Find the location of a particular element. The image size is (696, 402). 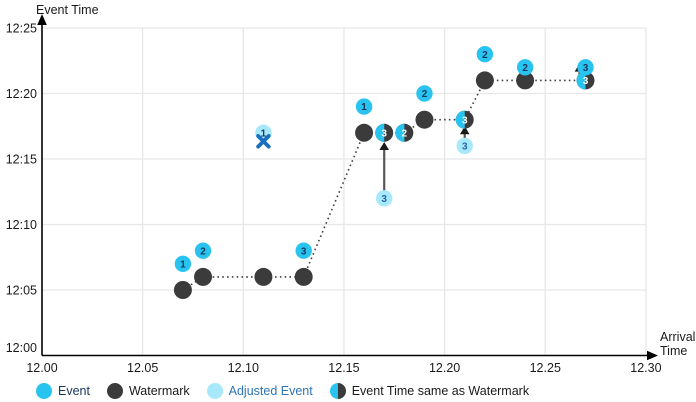

x-tick-label: 12.25 is located at coordinates (545, 368).